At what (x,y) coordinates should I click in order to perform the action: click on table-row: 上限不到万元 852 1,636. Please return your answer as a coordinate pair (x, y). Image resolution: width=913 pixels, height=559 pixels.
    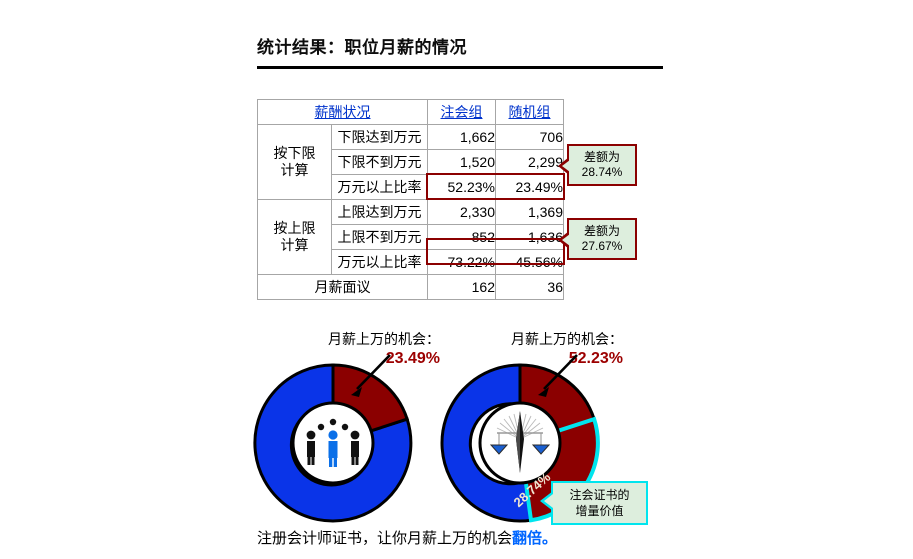
    Looking at the image, I should click on (411, 237).